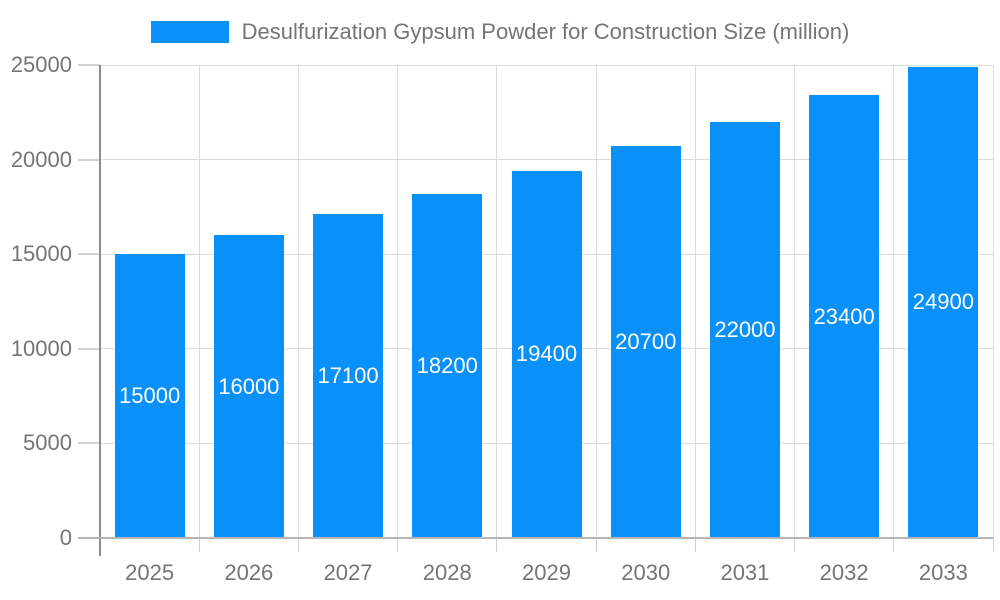 This screenshot has width=1000, height=600. I want to click on bar-value-label: 15000, so click(150, 396).